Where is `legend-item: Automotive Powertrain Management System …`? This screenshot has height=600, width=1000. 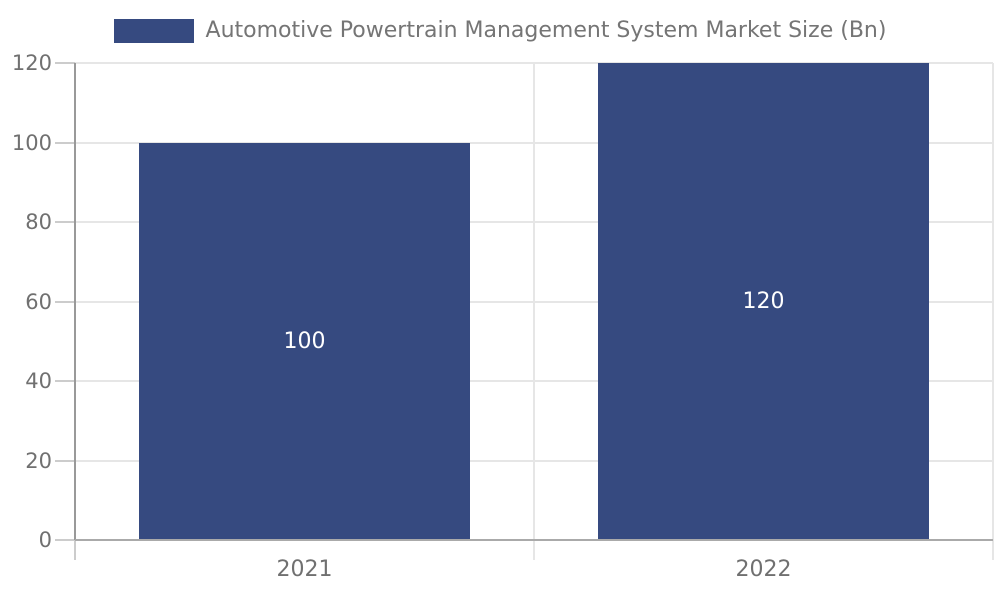 legend-item: Automotive Powertrain Management System … is located at coordinates (500, 30).